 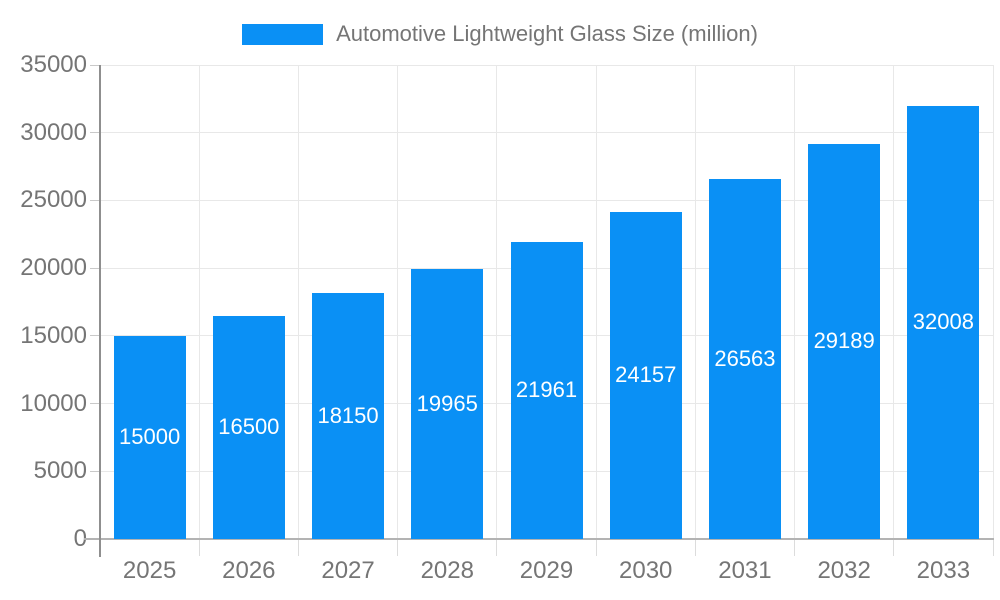 I want to click on x-axis-label: 2025, so click(x=149, y=570).